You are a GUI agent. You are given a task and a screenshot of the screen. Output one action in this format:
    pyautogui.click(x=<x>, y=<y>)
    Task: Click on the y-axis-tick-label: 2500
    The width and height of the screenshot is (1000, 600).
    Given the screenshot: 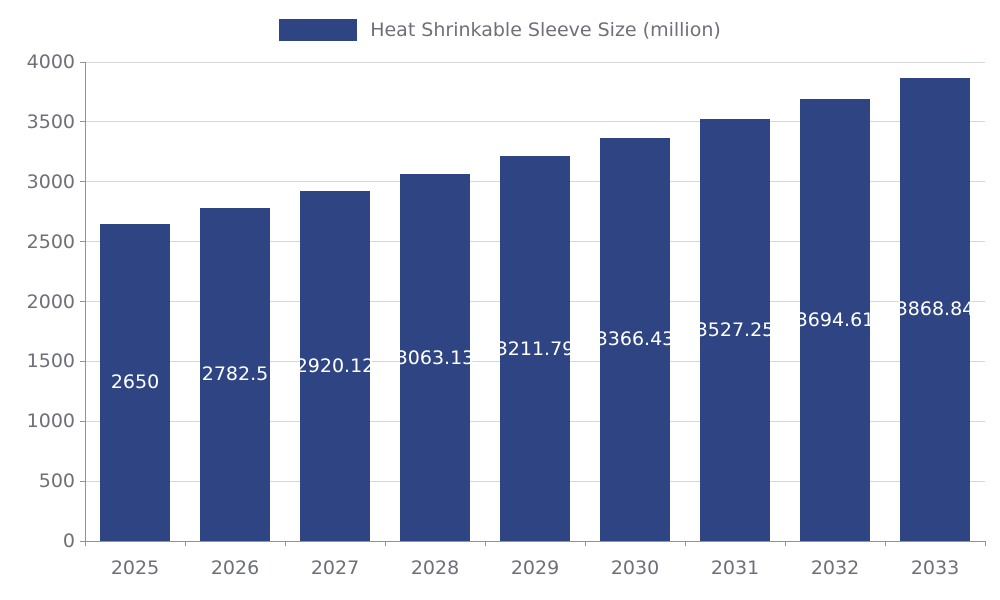 What is the action you would take?
    pyautogui.click(x=50, y=241)
    